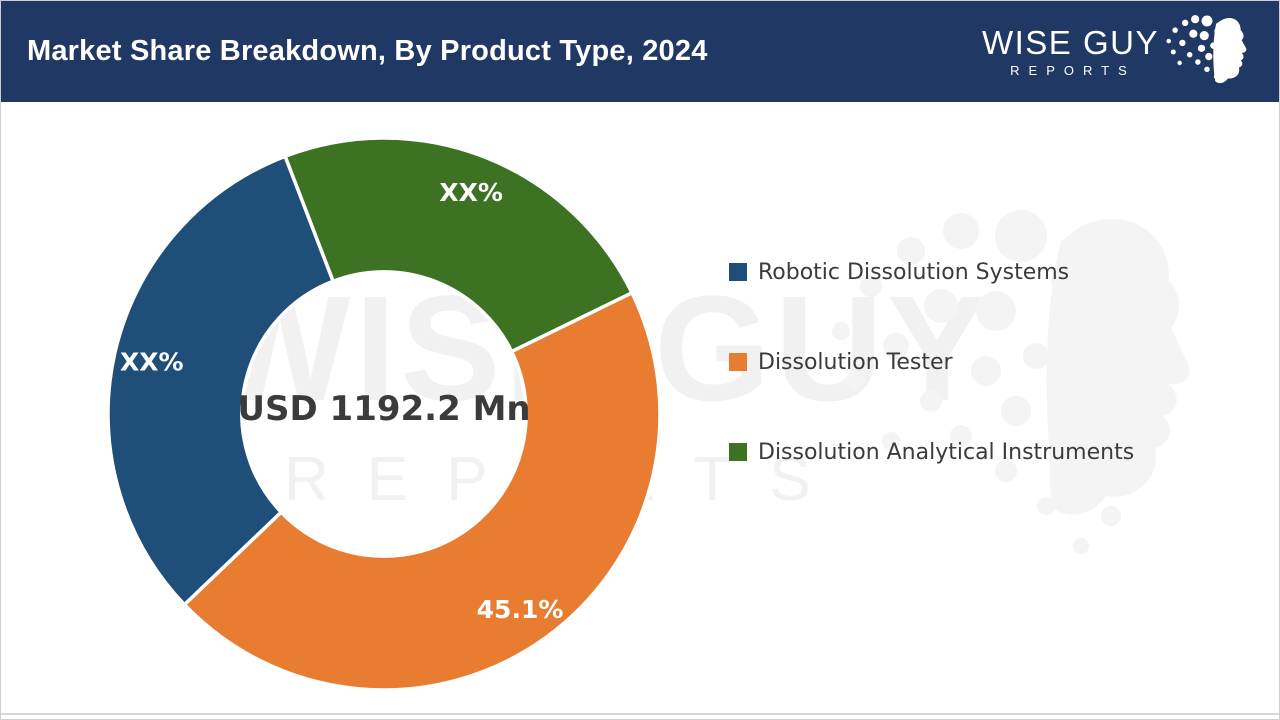  I want to click on legend-swatch-blue, so click(738, 272).